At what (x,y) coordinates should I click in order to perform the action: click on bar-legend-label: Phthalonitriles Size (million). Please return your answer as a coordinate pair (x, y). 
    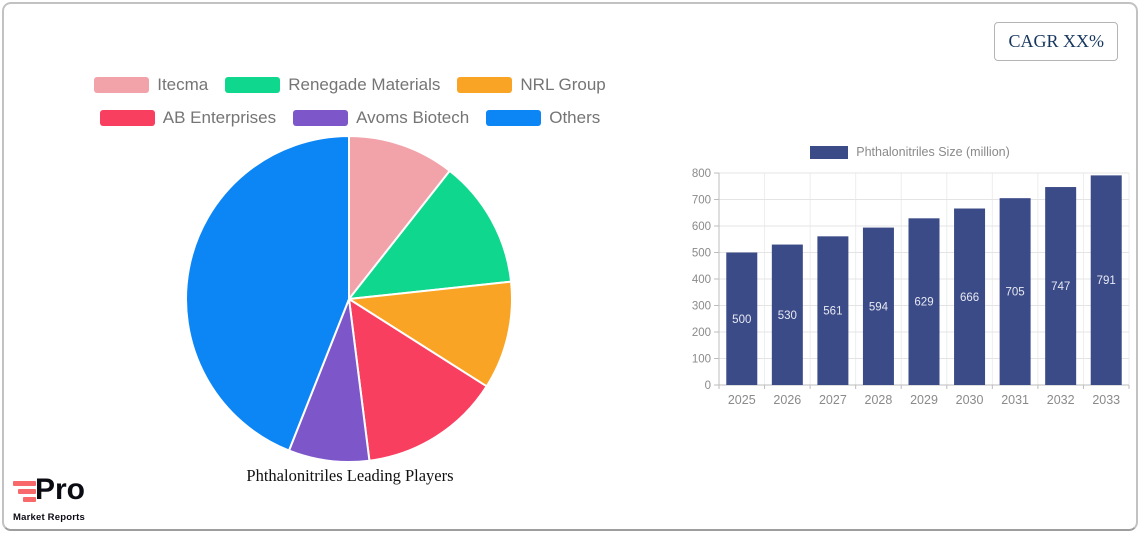
    Looking at the image, I should click on (933, 152).